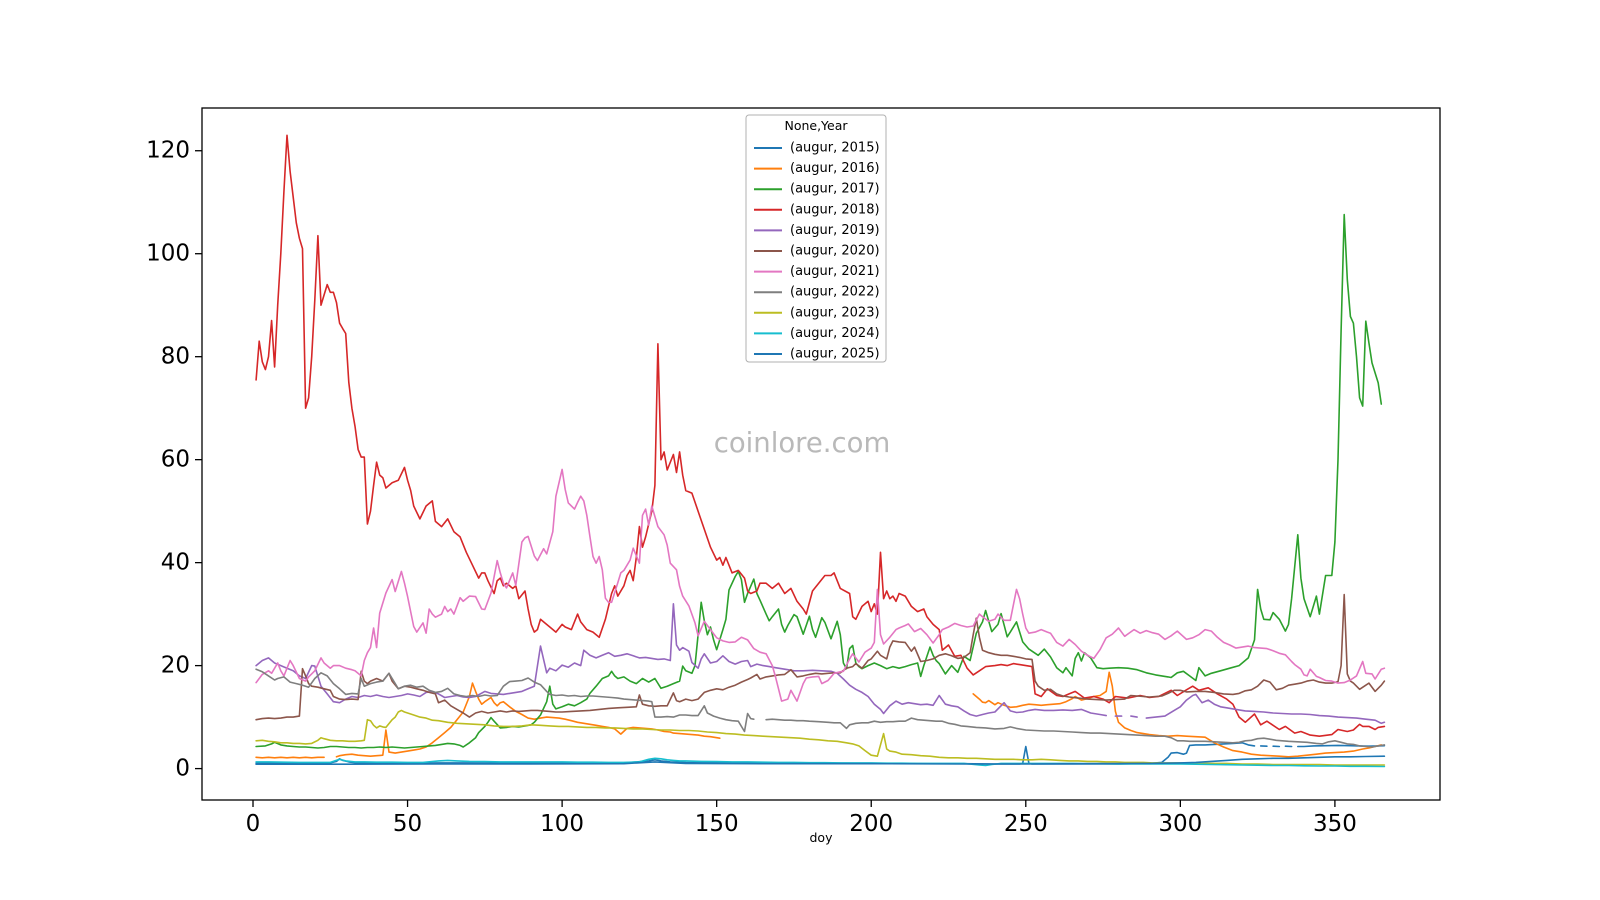  What do you see at coordinates (835, 292) in the screenshot?
I see `legend-label-augur-2022: (augur, 2022)` at bounding box center [835, 292].